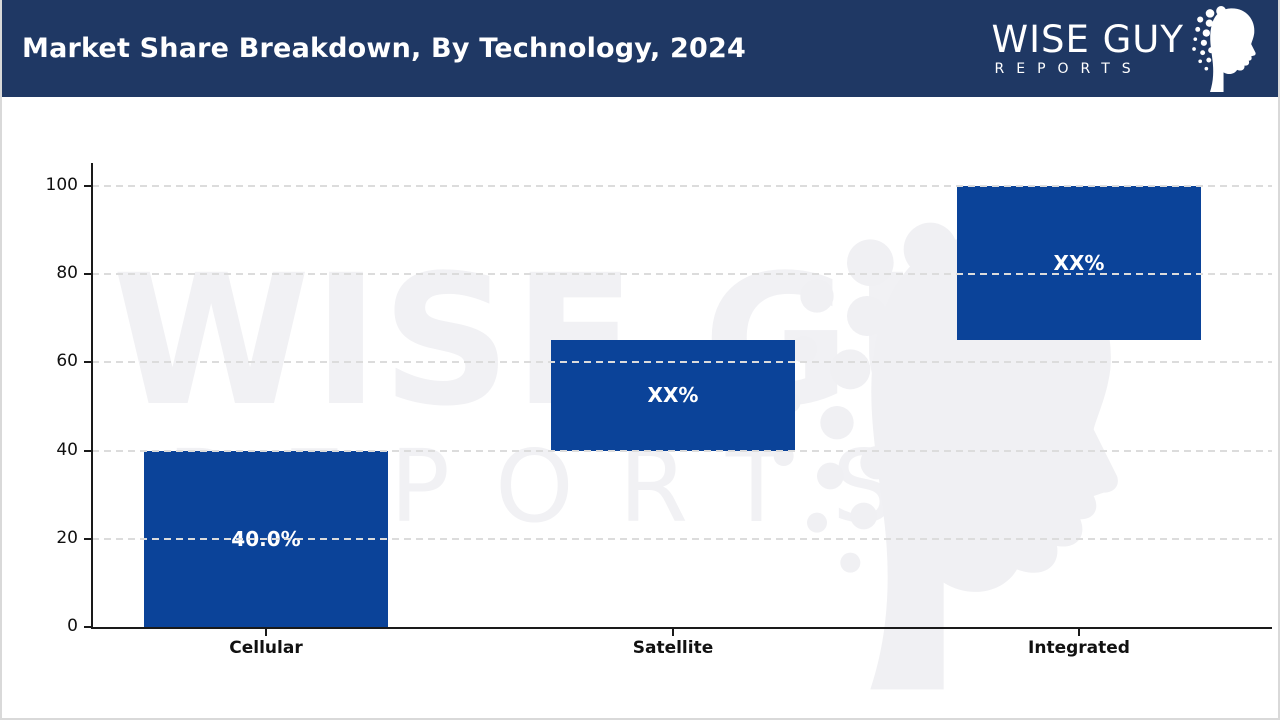 Image resolution: width=1280 pixels, height=720 pixels. I want to click on bar-satellite: XX%, so click(673, 395).